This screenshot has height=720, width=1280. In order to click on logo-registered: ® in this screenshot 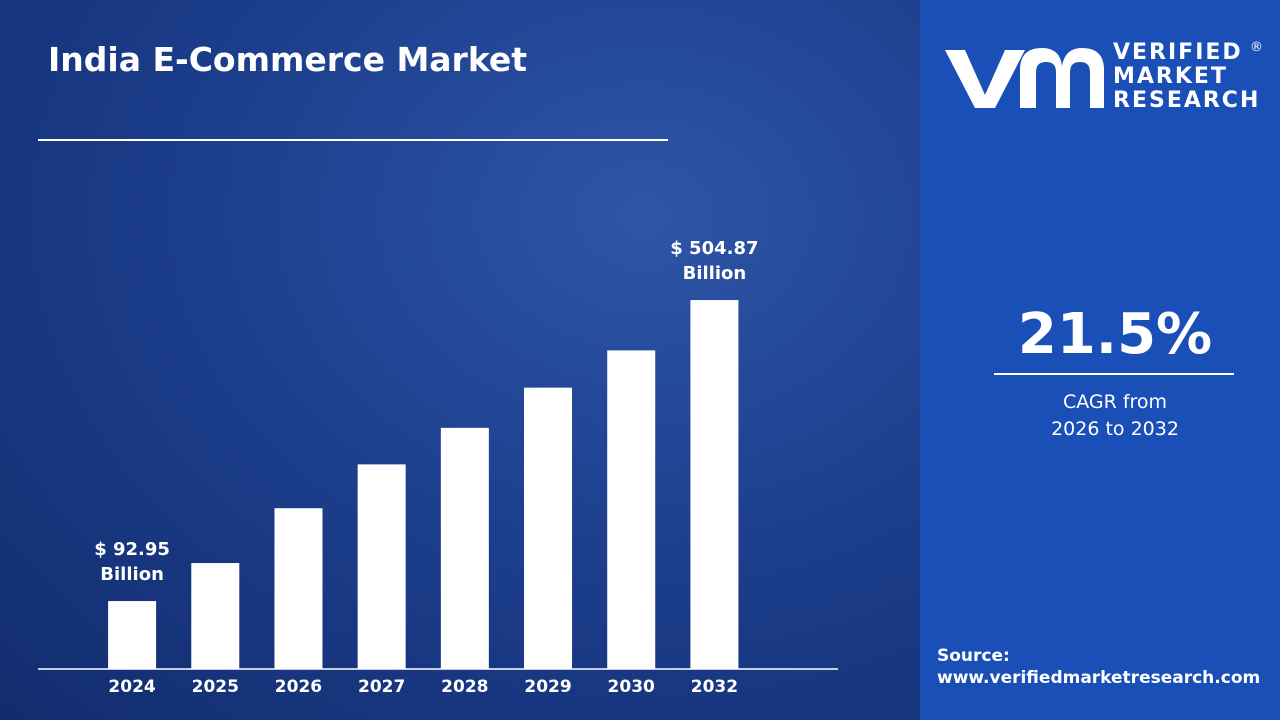, I will do `click(1256, 47)`.